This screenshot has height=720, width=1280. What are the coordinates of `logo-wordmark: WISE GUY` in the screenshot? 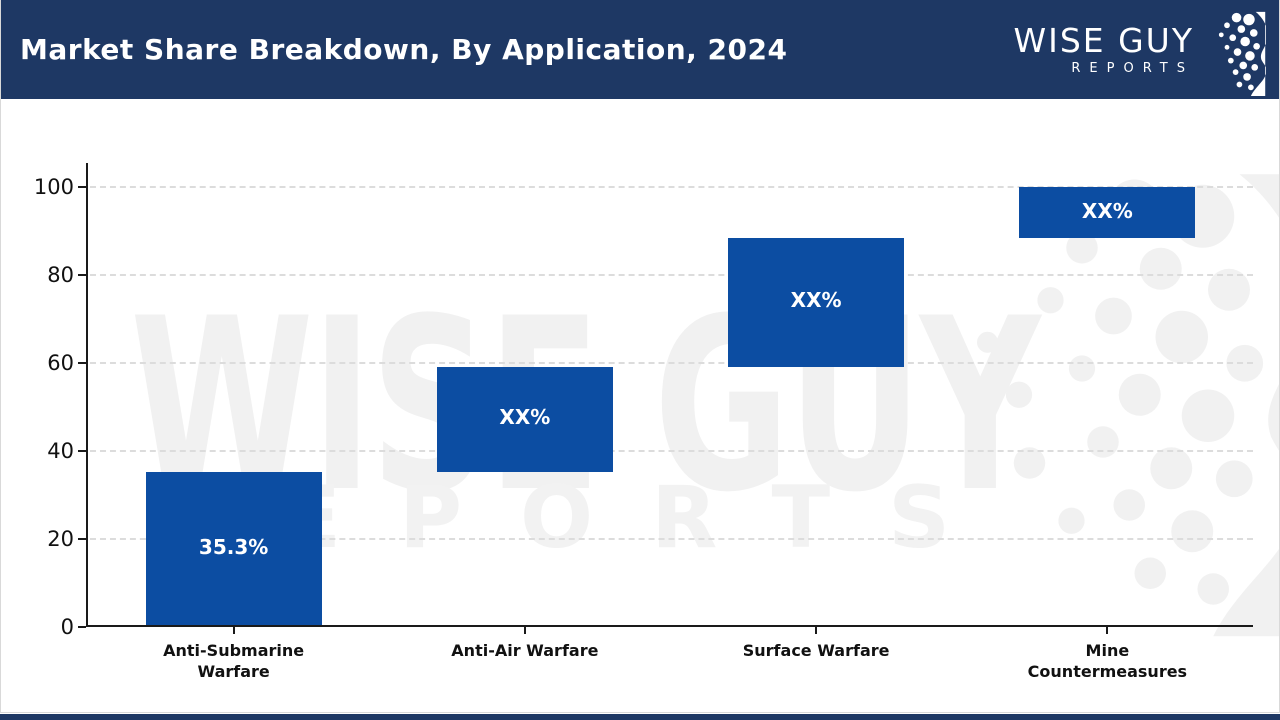 It's located at (1103, 40).